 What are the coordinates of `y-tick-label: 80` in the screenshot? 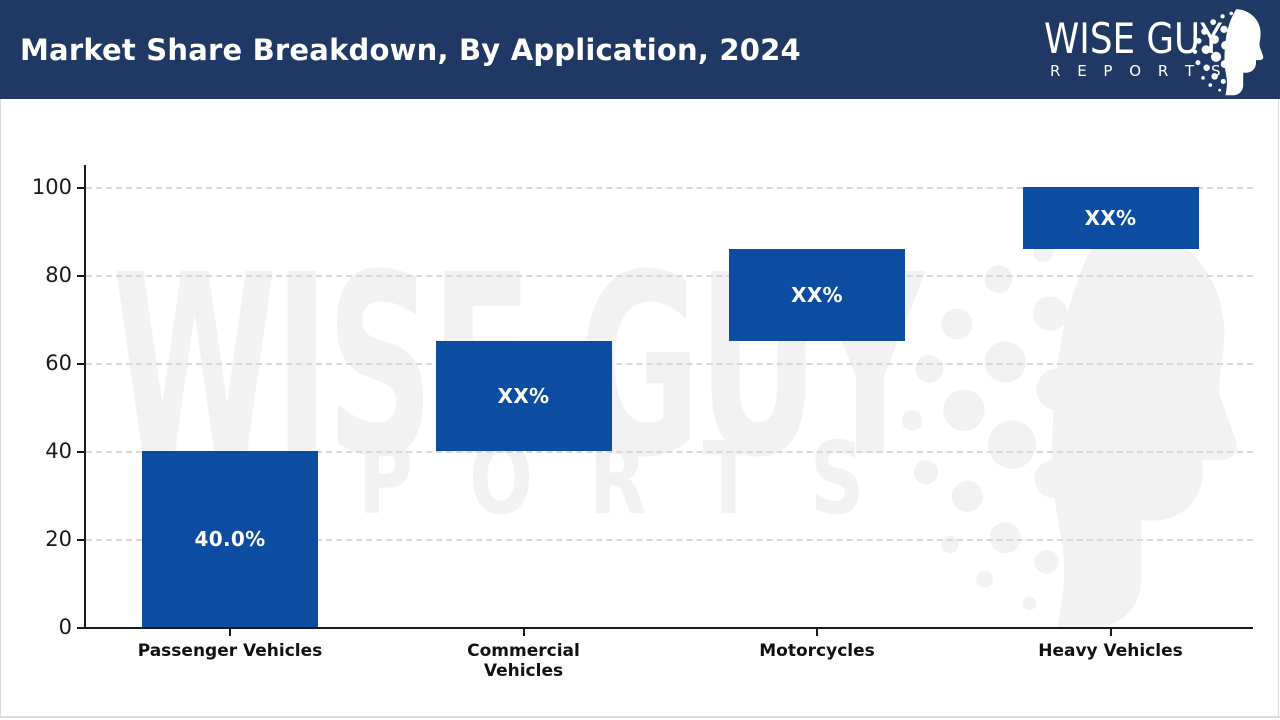 It's located at (58, 275).